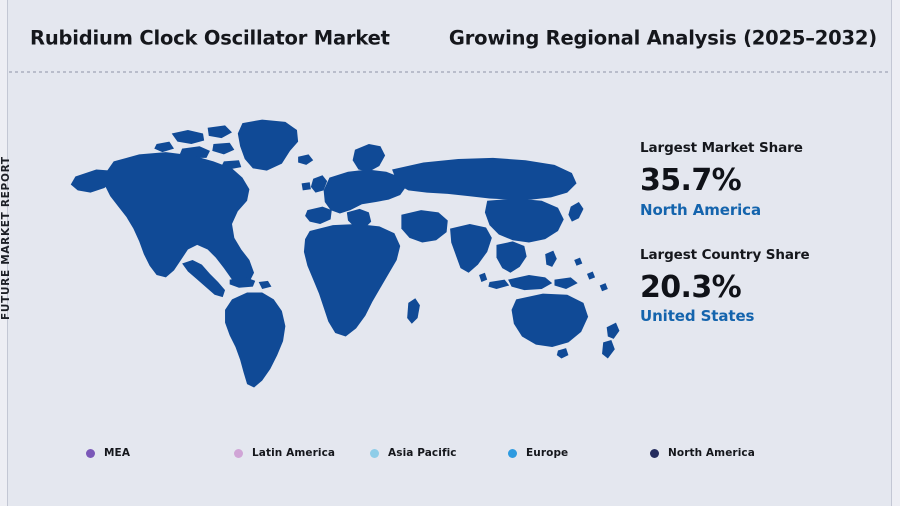 Image resolution: width=900 pixels, height=506 pixels. Describe the element at coordinates (117, 453) in the screenshot. I see `legend-label: MEA` at that location.